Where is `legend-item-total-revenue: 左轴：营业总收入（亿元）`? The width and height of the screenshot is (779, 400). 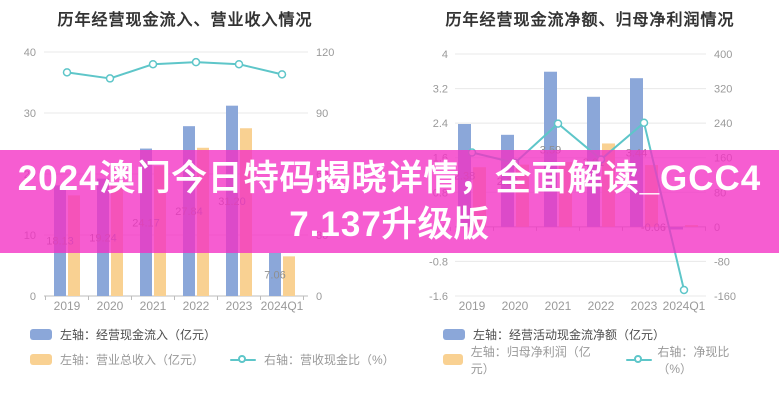
legend-item-total-revenue: 左轴：营业总收入（亿元） is located at coordinates (117, 359).